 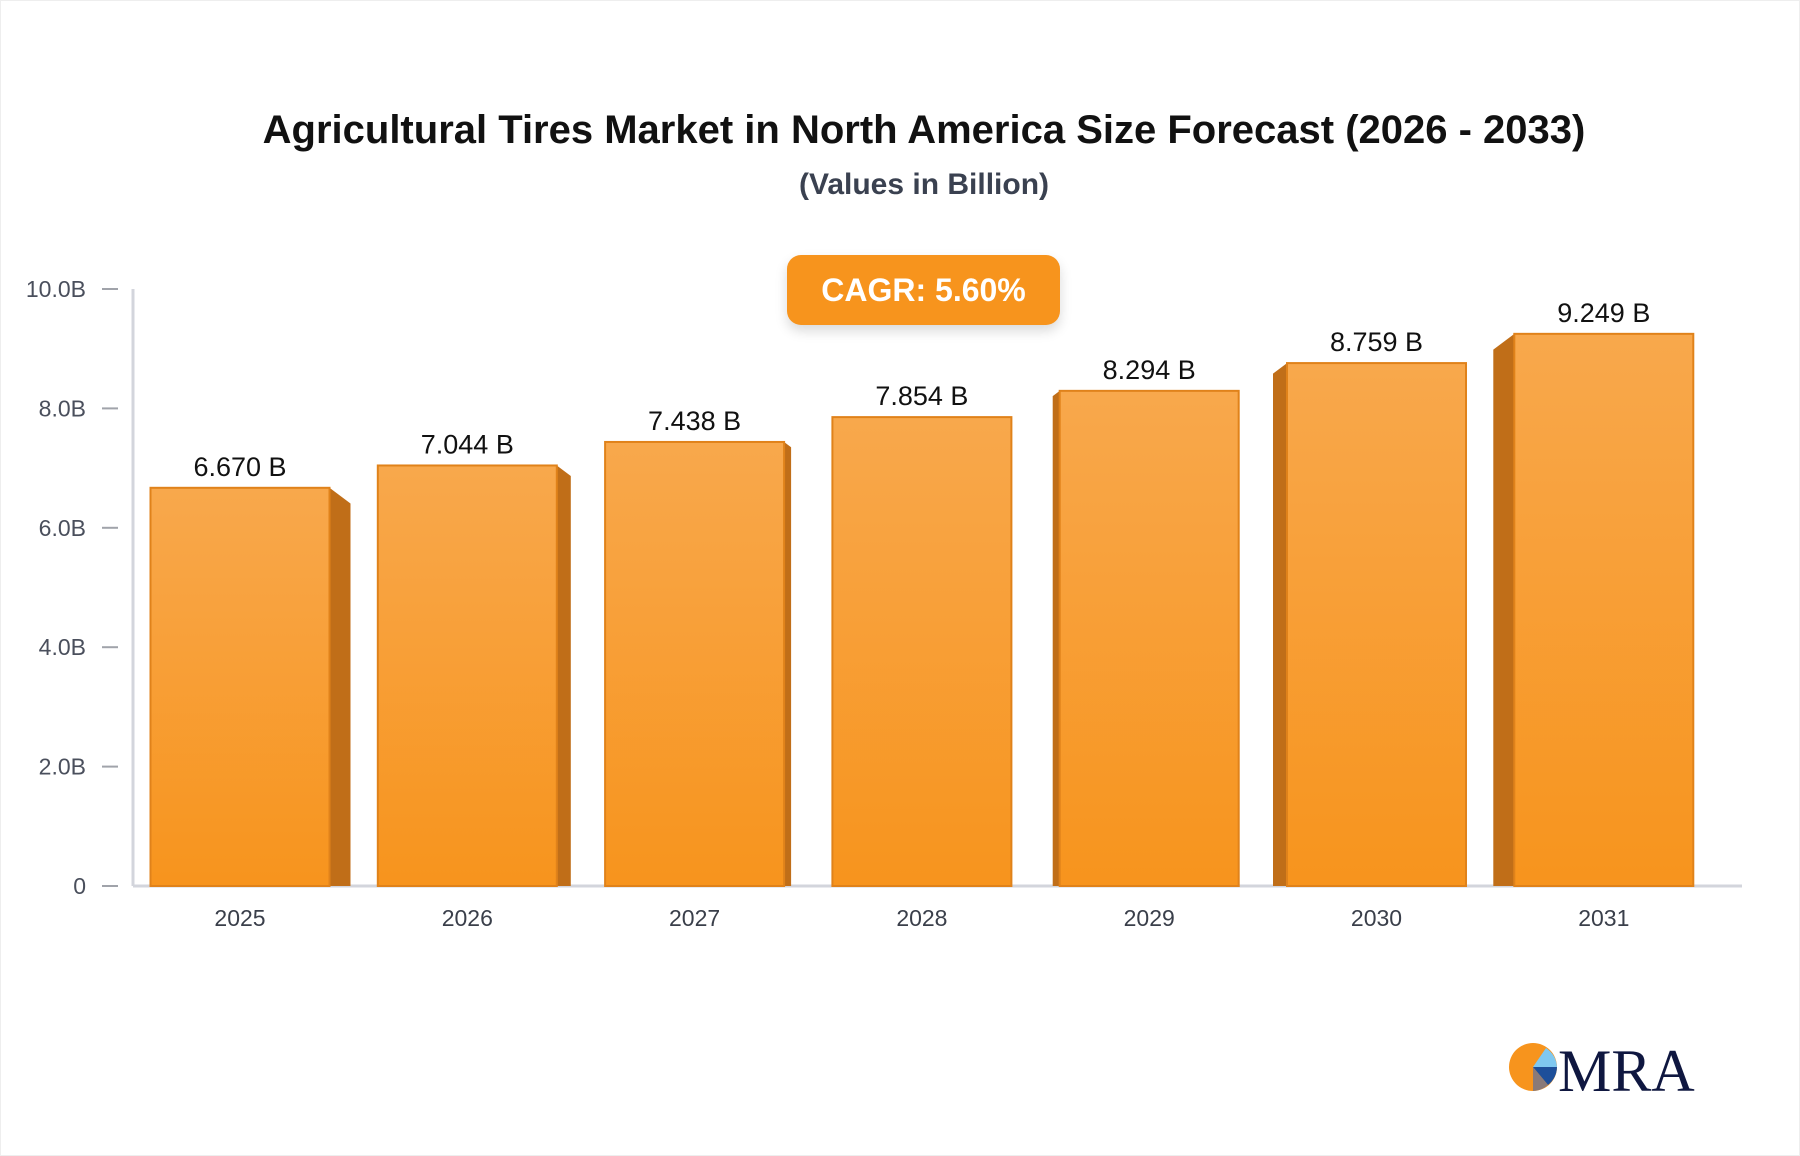 What do you see at coordinates (1626, 1070) in the screenshot?
I see `logo-text: MRA` at bounding box center [1626, 1070].